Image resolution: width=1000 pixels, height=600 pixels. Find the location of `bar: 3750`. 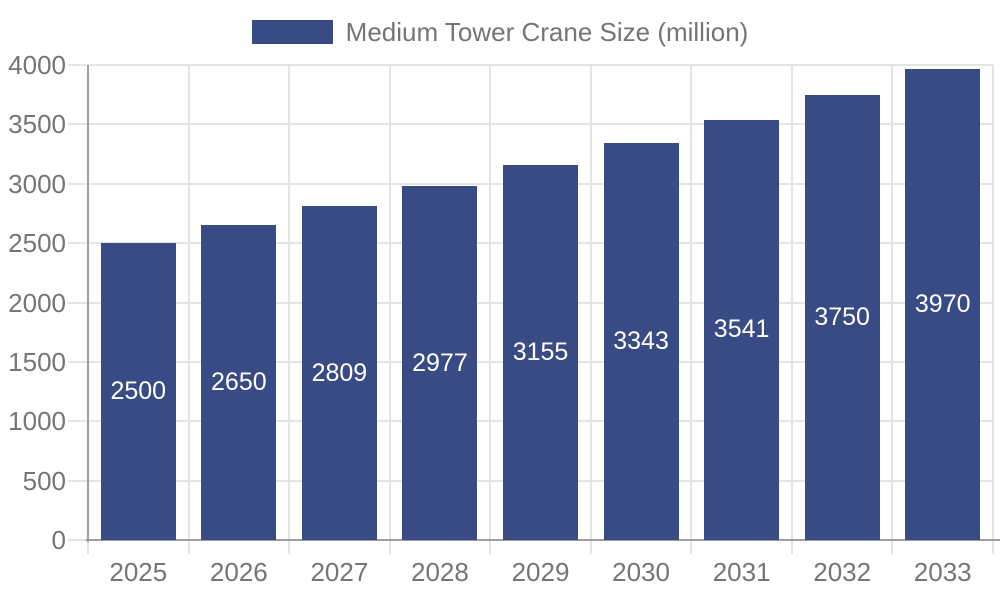

bar: 3750 is located at coordinates (842, 317).